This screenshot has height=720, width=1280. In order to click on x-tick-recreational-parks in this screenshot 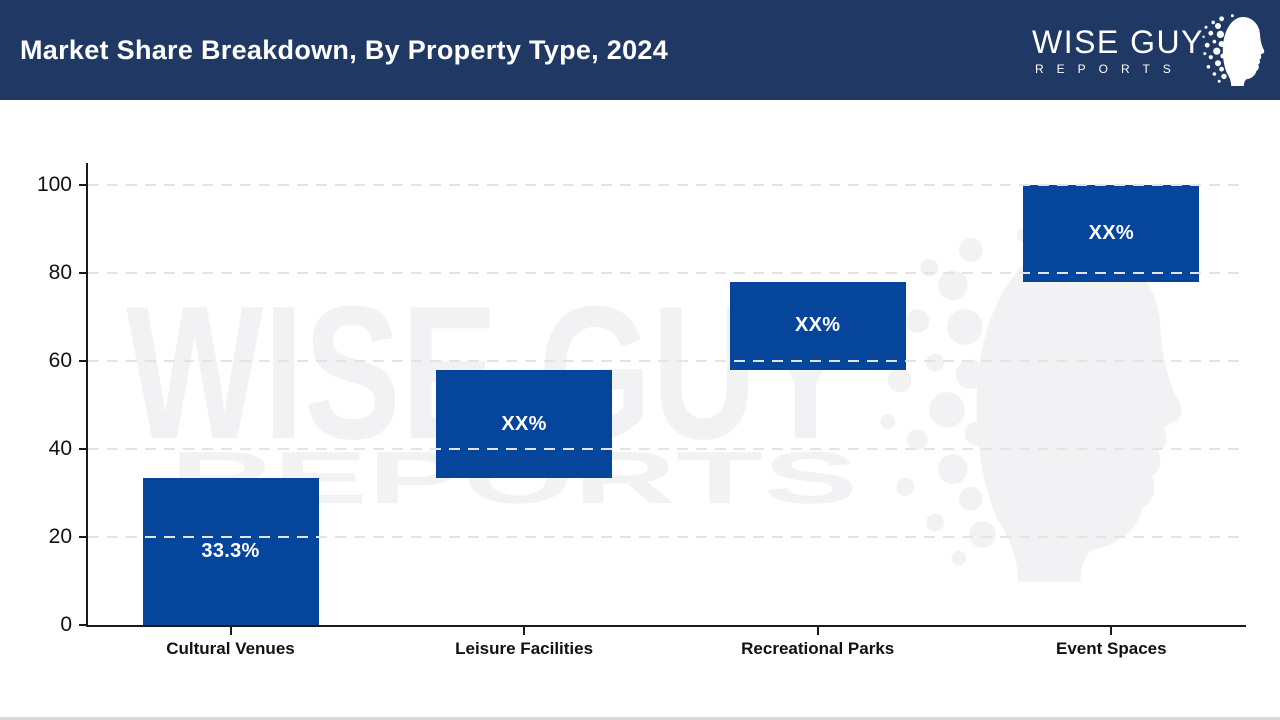, I will do `click(817, 631)`.